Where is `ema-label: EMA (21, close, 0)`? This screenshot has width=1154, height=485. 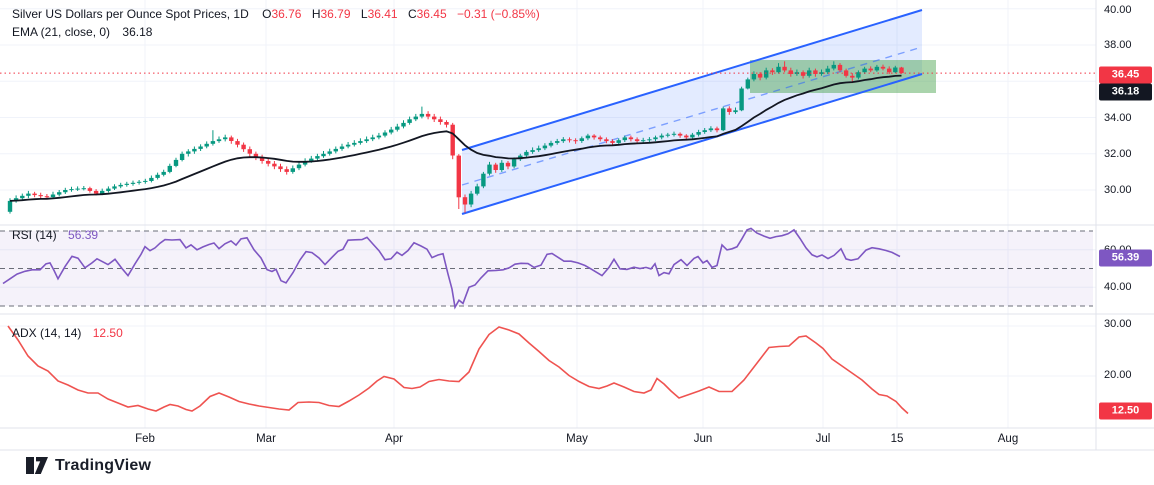 ema-label: EMA (21, close, 0) is located at coordinates (61, 32).